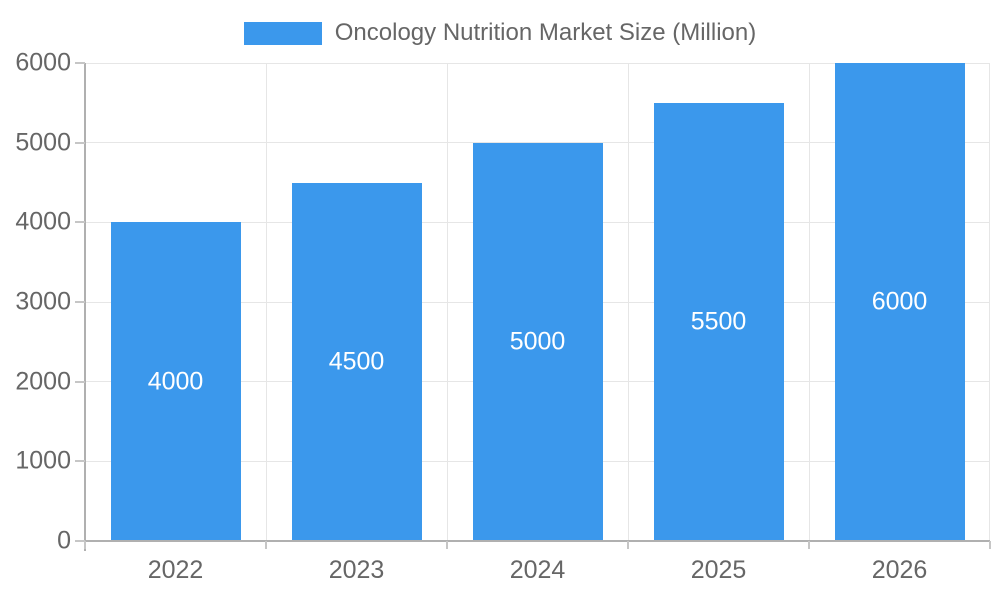  I want to click on bar-value-label: 5000, so click(537, 341).